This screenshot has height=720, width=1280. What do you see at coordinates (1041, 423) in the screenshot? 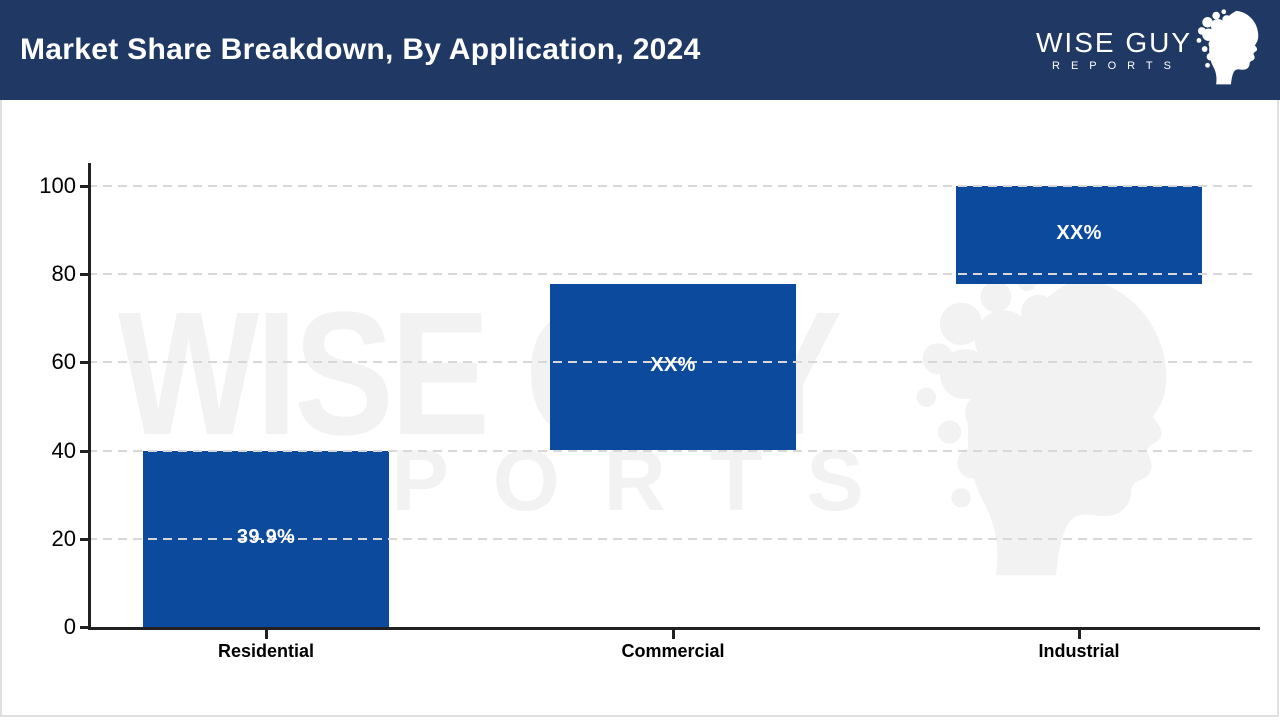
I see `watermark-face-icon` at bounding box center [1041, 423].